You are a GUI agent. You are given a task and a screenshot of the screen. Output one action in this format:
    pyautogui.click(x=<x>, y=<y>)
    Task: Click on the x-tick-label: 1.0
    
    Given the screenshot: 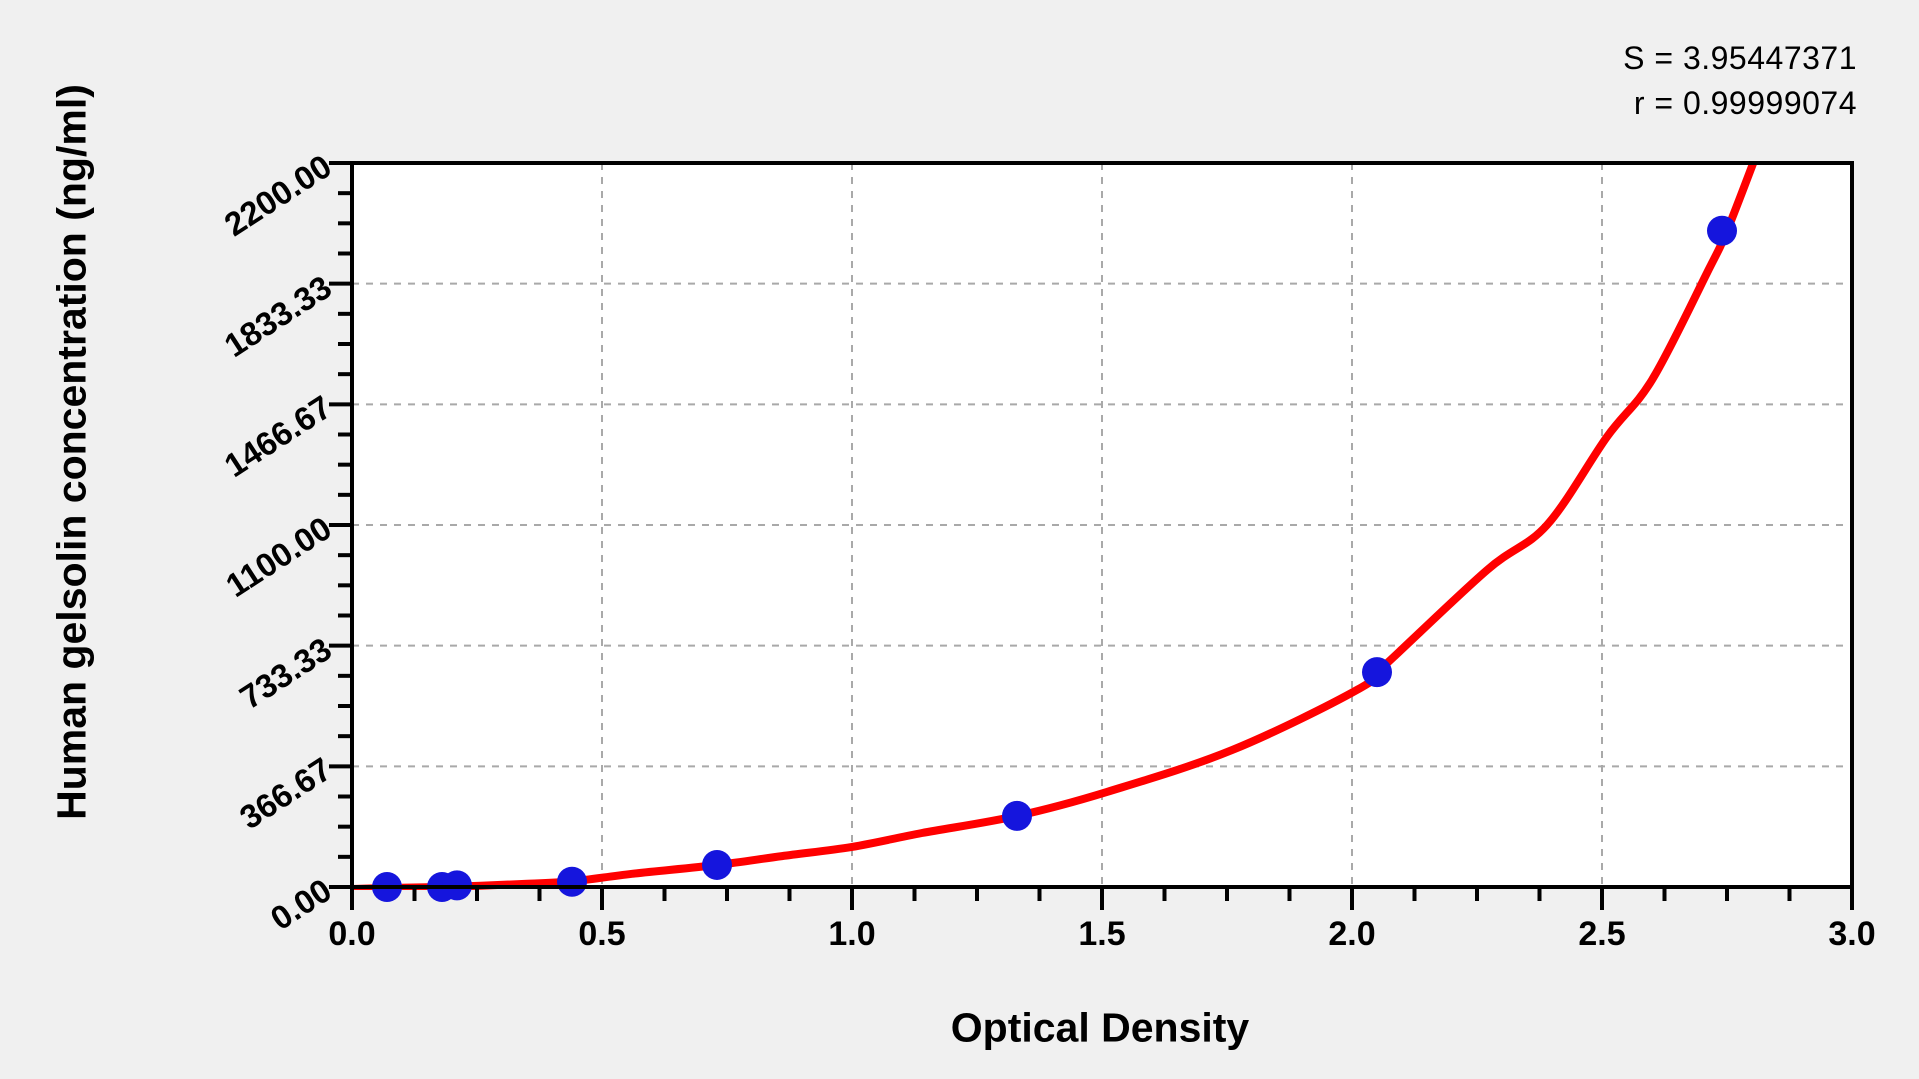 What is the action you would take?
    pyautogui.click(x=852, y=934)
    